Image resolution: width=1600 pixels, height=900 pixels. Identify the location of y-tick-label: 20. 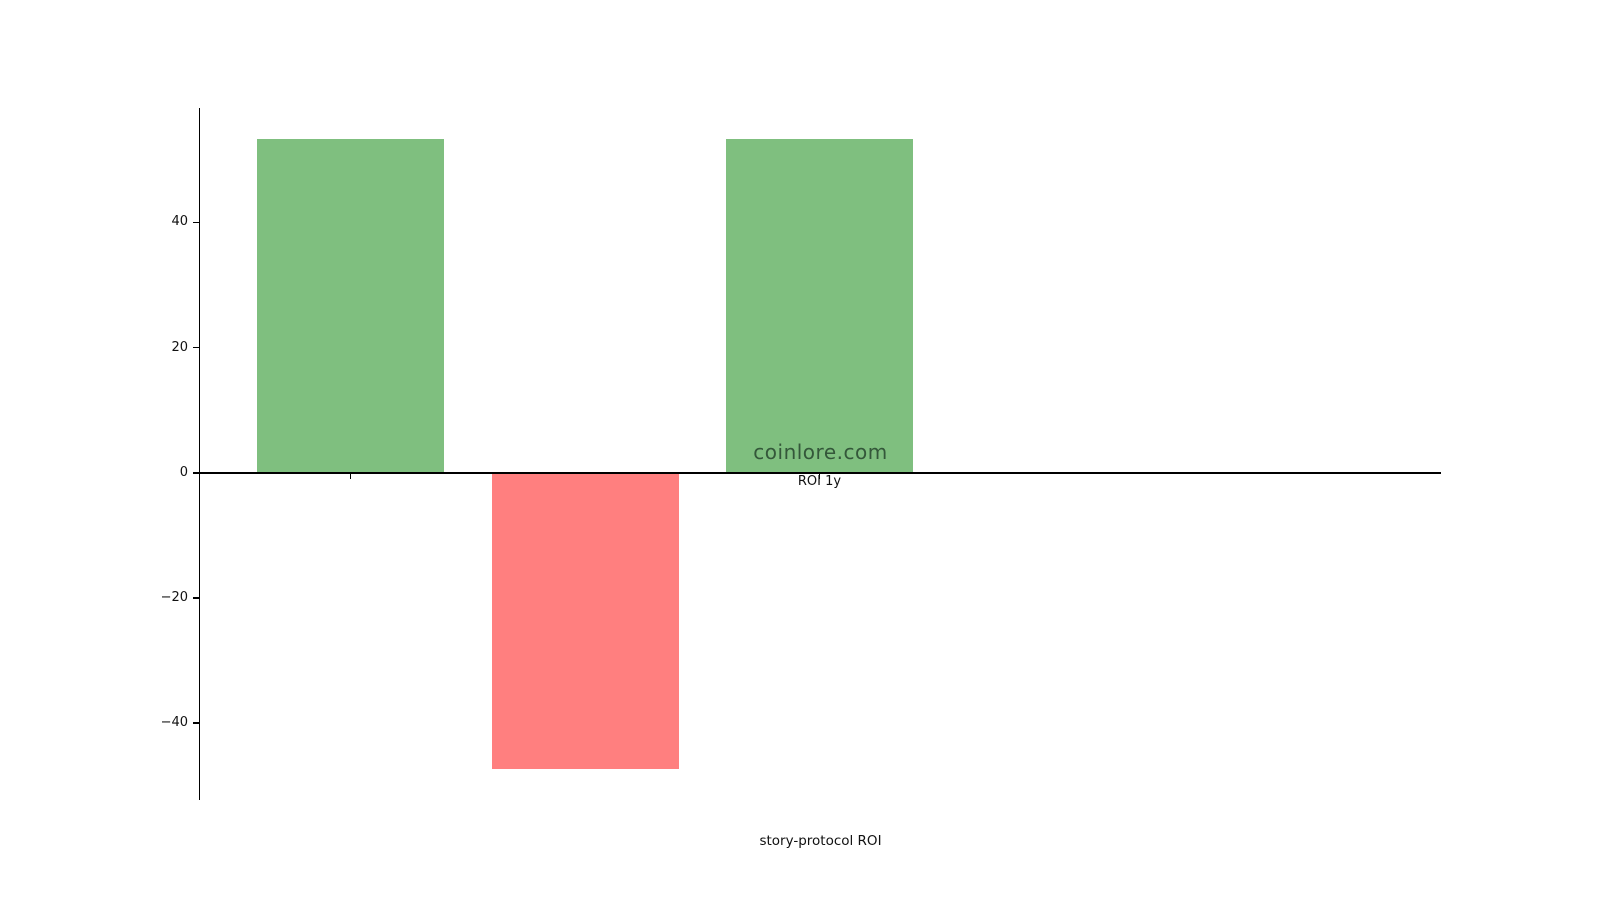
(179, 347).